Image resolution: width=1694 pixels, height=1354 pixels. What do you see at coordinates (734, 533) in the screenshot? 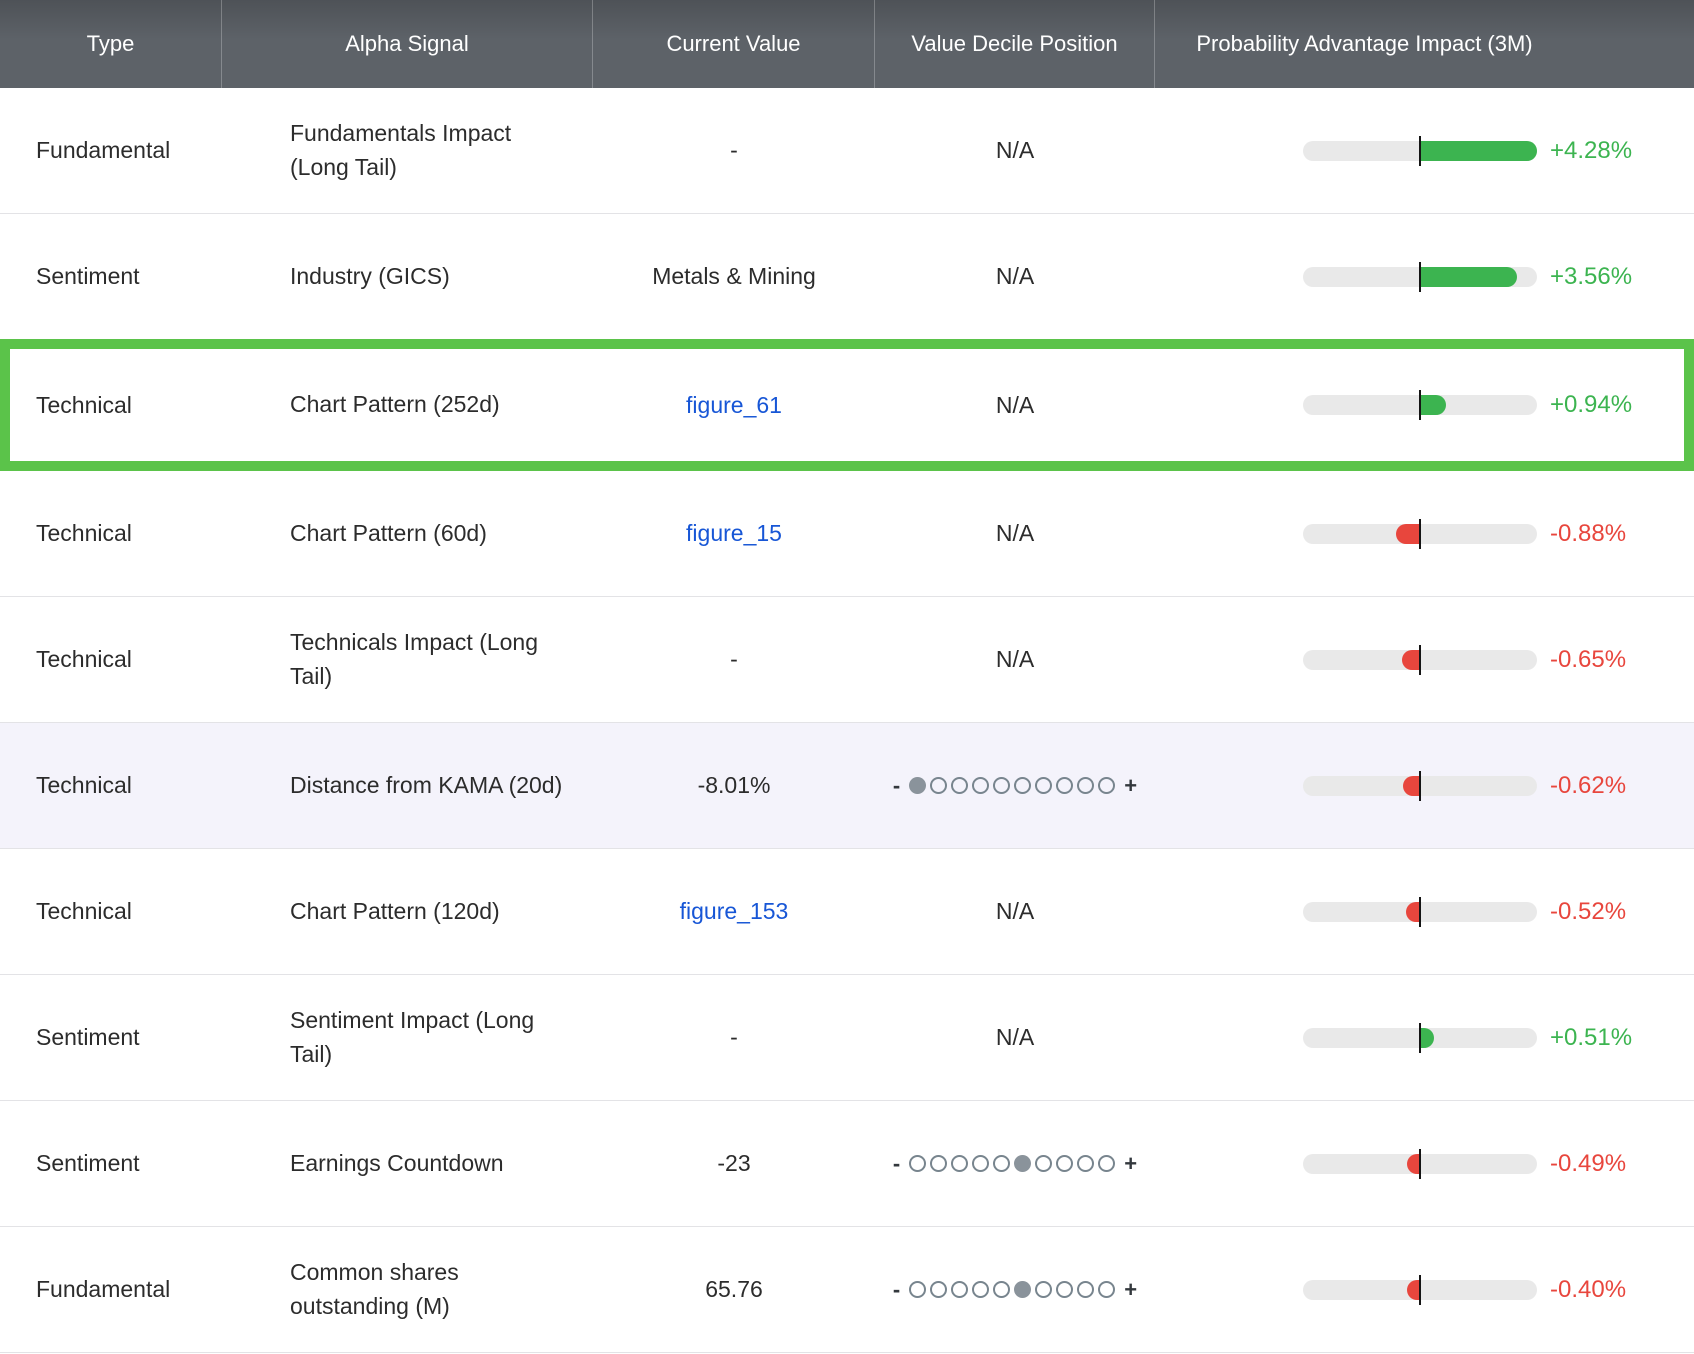
I see `current-value-link: figure_15` at bounding box center [734, 533].